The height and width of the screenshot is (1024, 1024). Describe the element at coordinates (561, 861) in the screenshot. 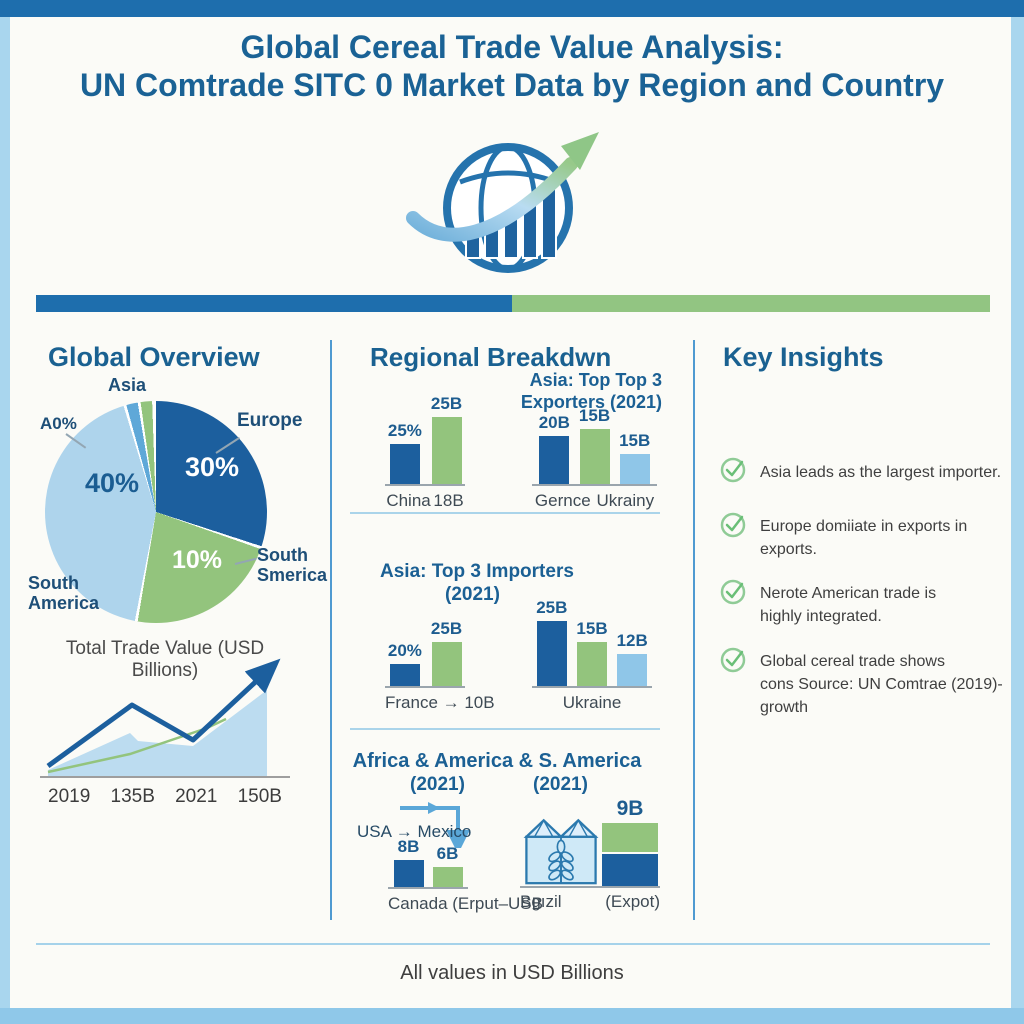

I see `wheat-icon` at that location.